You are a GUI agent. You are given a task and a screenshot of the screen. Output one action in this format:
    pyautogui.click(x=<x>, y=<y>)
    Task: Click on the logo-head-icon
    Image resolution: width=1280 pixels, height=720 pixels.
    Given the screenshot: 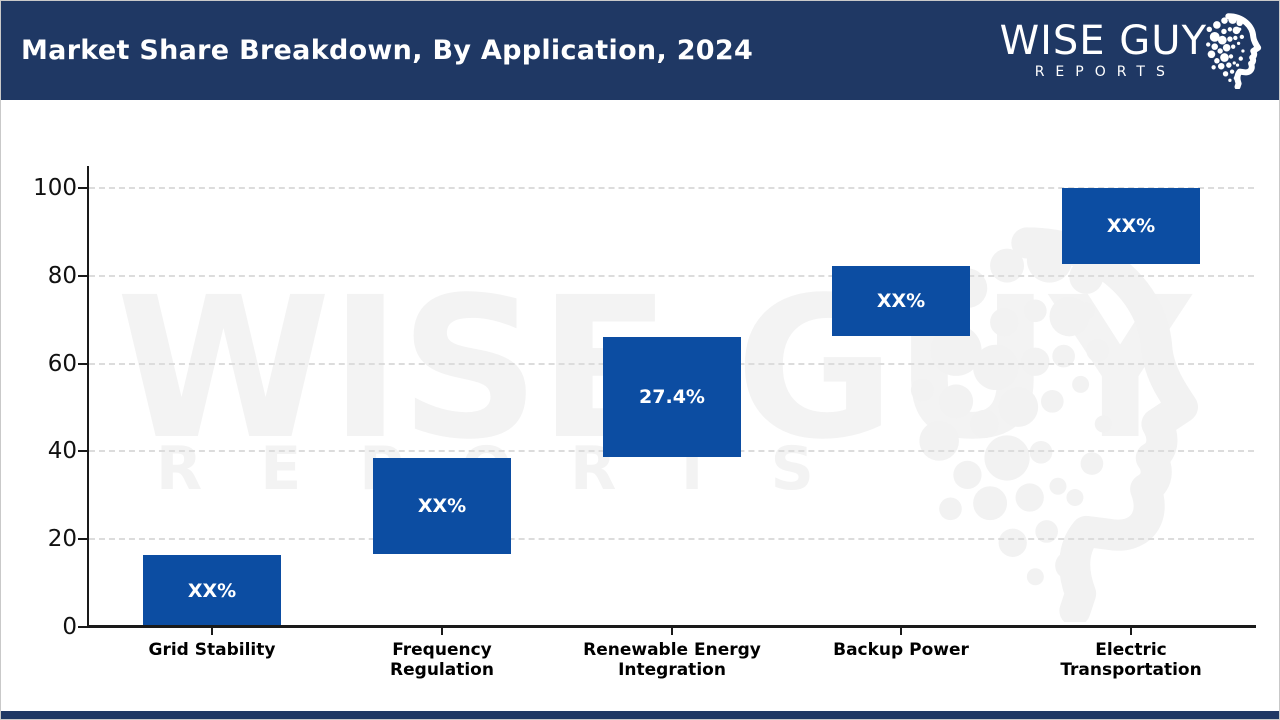 What is the action you would take?
    pyautogui.click(x=1234, y=50)
    